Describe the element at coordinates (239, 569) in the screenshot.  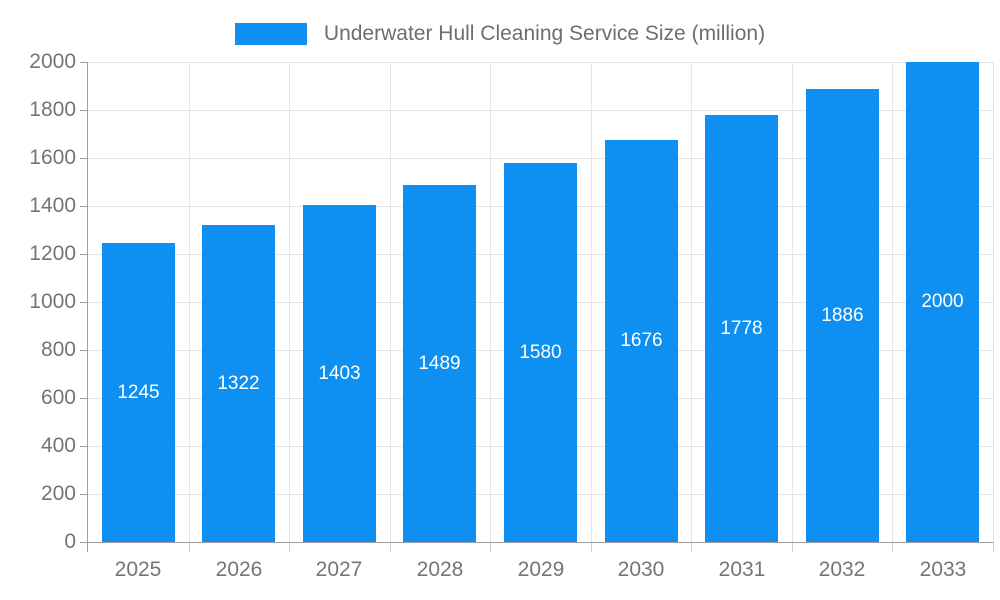
I see `x-axis-tick-label: 2026` at that location.